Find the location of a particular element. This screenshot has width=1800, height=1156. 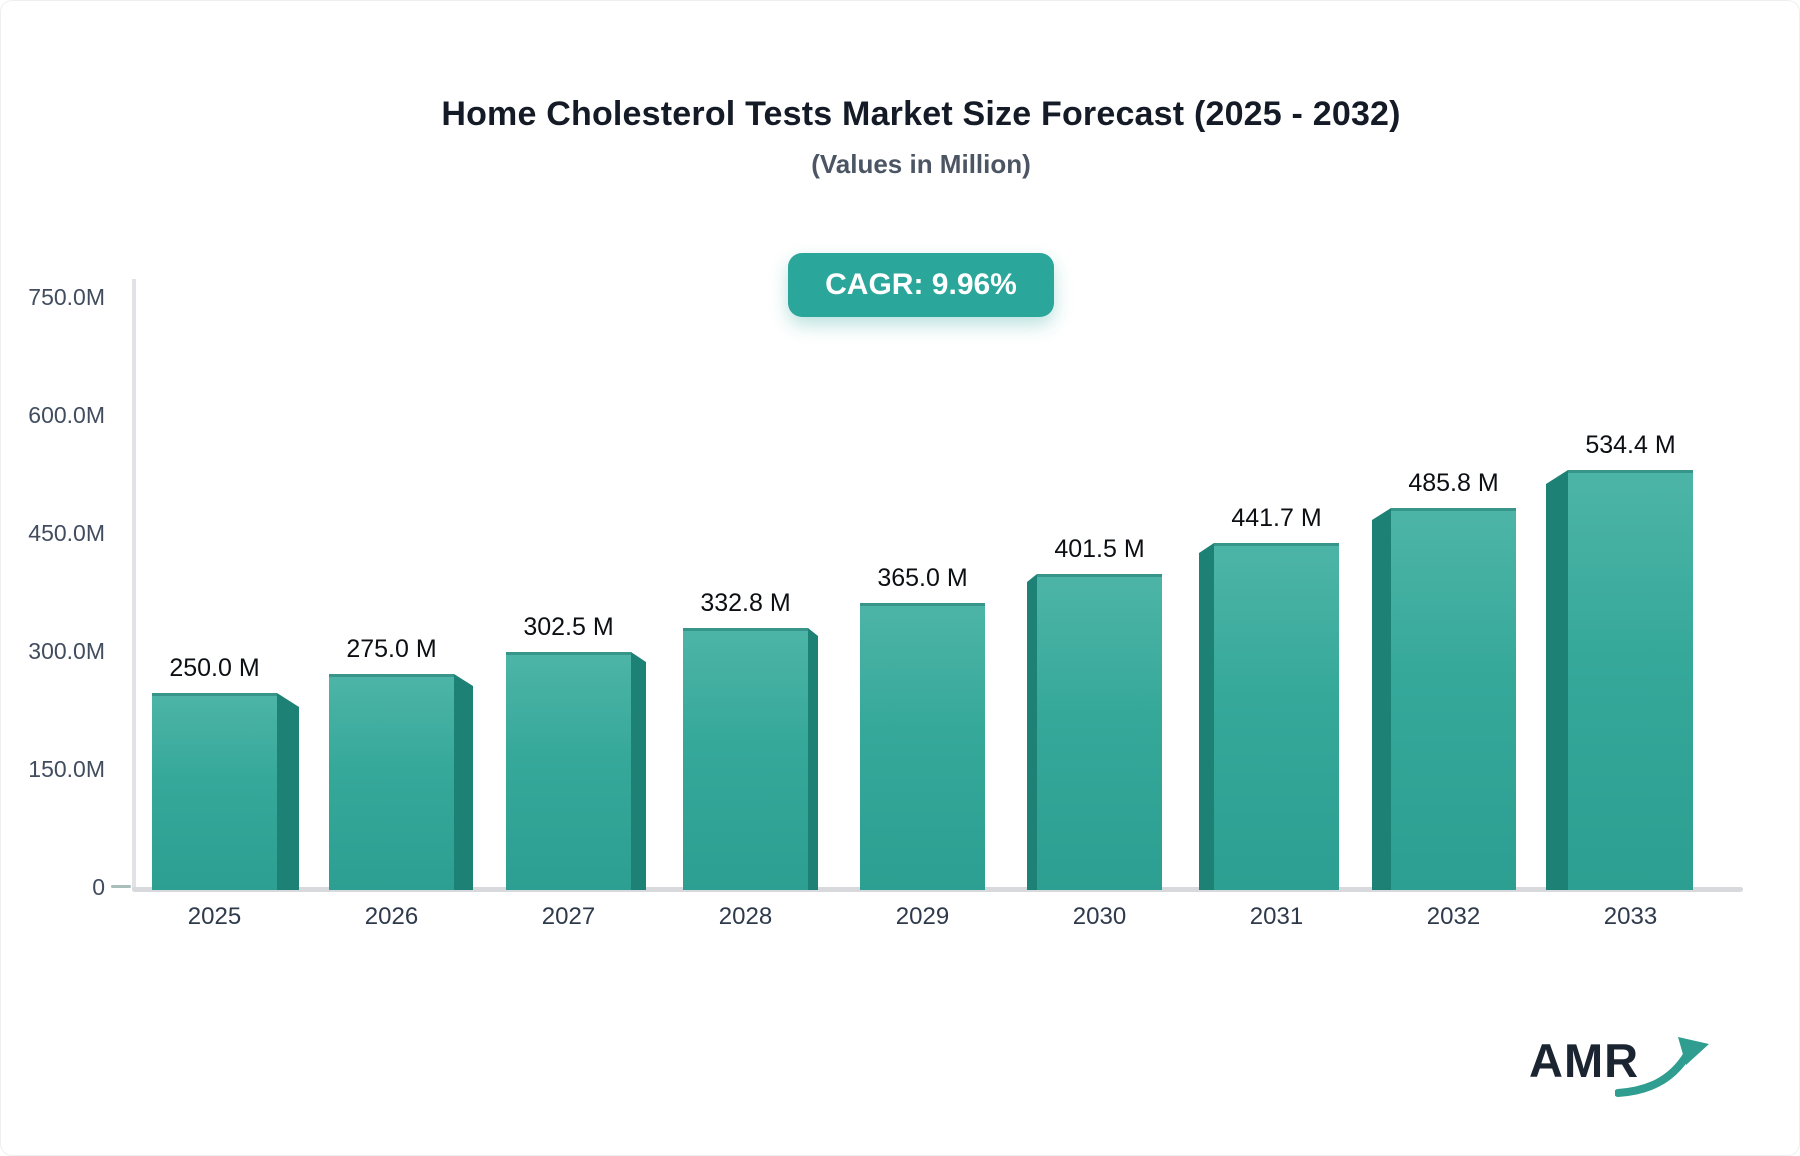

bar-side-2030 is located at coordinates (1032, 732).